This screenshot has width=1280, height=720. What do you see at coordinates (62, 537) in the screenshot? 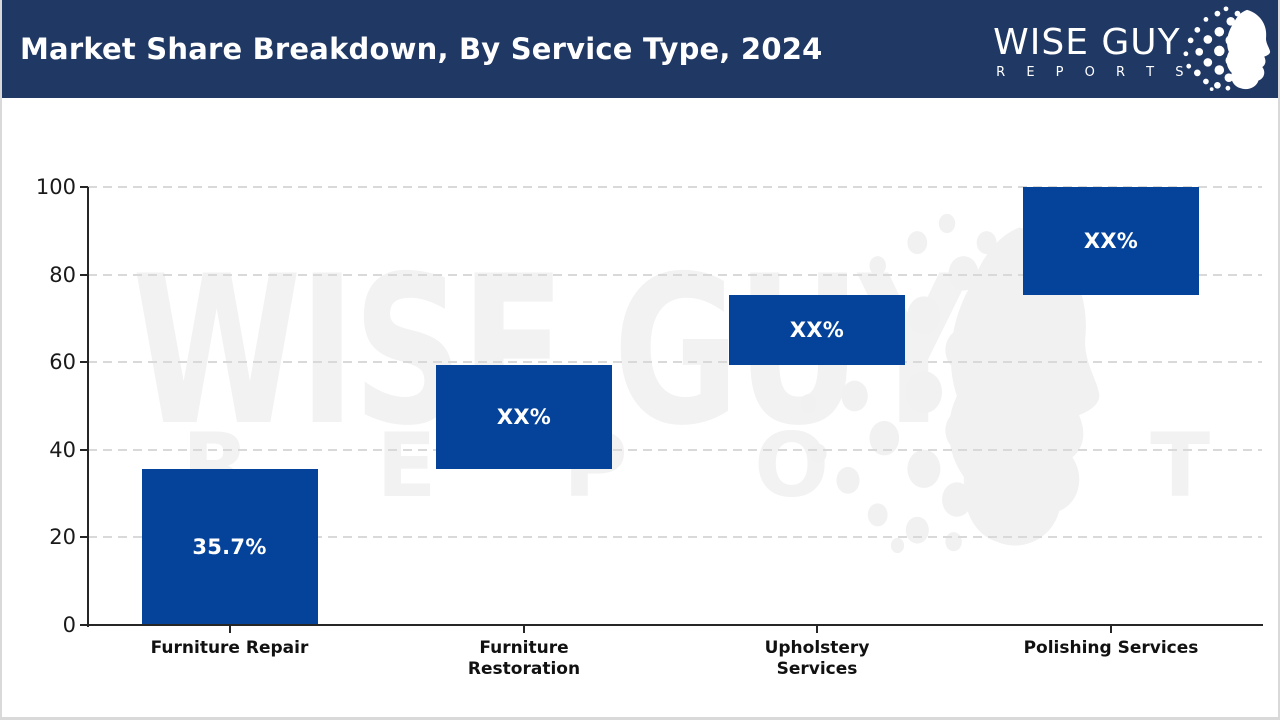
I see `y-tick-label: 20` at bounding box center [62, 537].